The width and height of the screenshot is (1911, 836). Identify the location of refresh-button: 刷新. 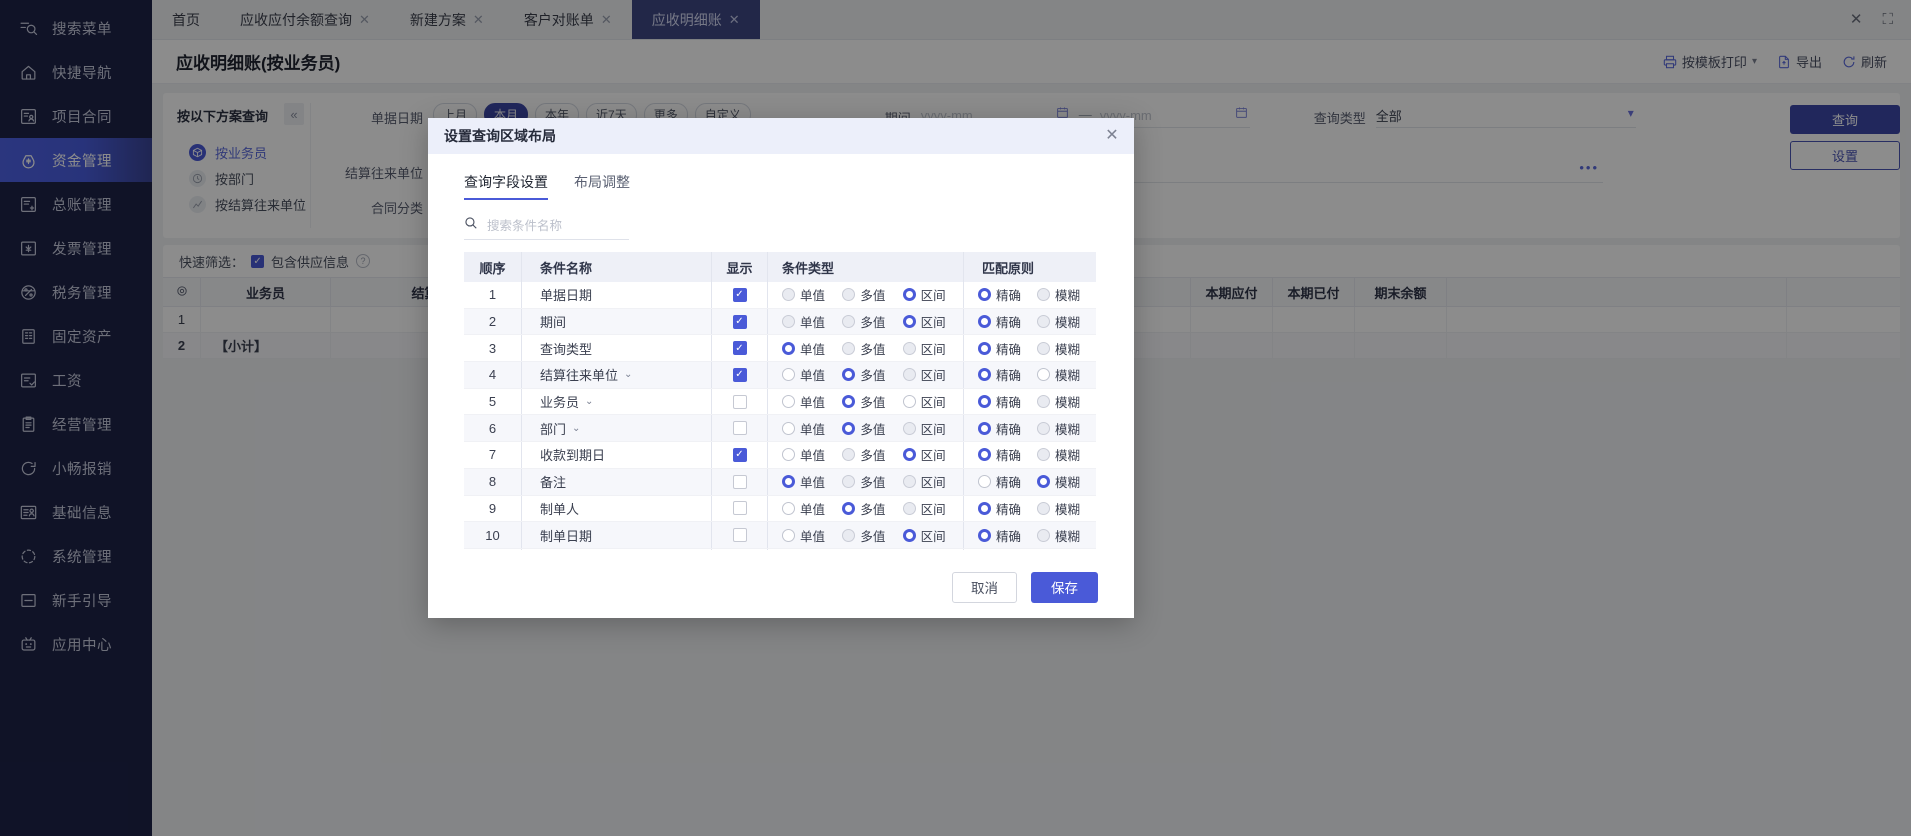
(1864, 61).